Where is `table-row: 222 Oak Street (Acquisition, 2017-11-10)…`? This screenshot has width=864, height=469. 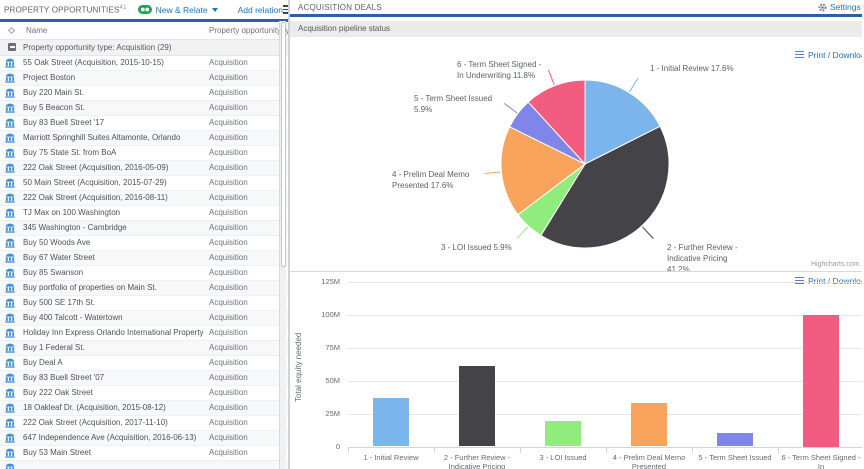
table-row: 222 Oak Street (Acquisition, 2017-11-10)… is located at coordinates (144, 423).